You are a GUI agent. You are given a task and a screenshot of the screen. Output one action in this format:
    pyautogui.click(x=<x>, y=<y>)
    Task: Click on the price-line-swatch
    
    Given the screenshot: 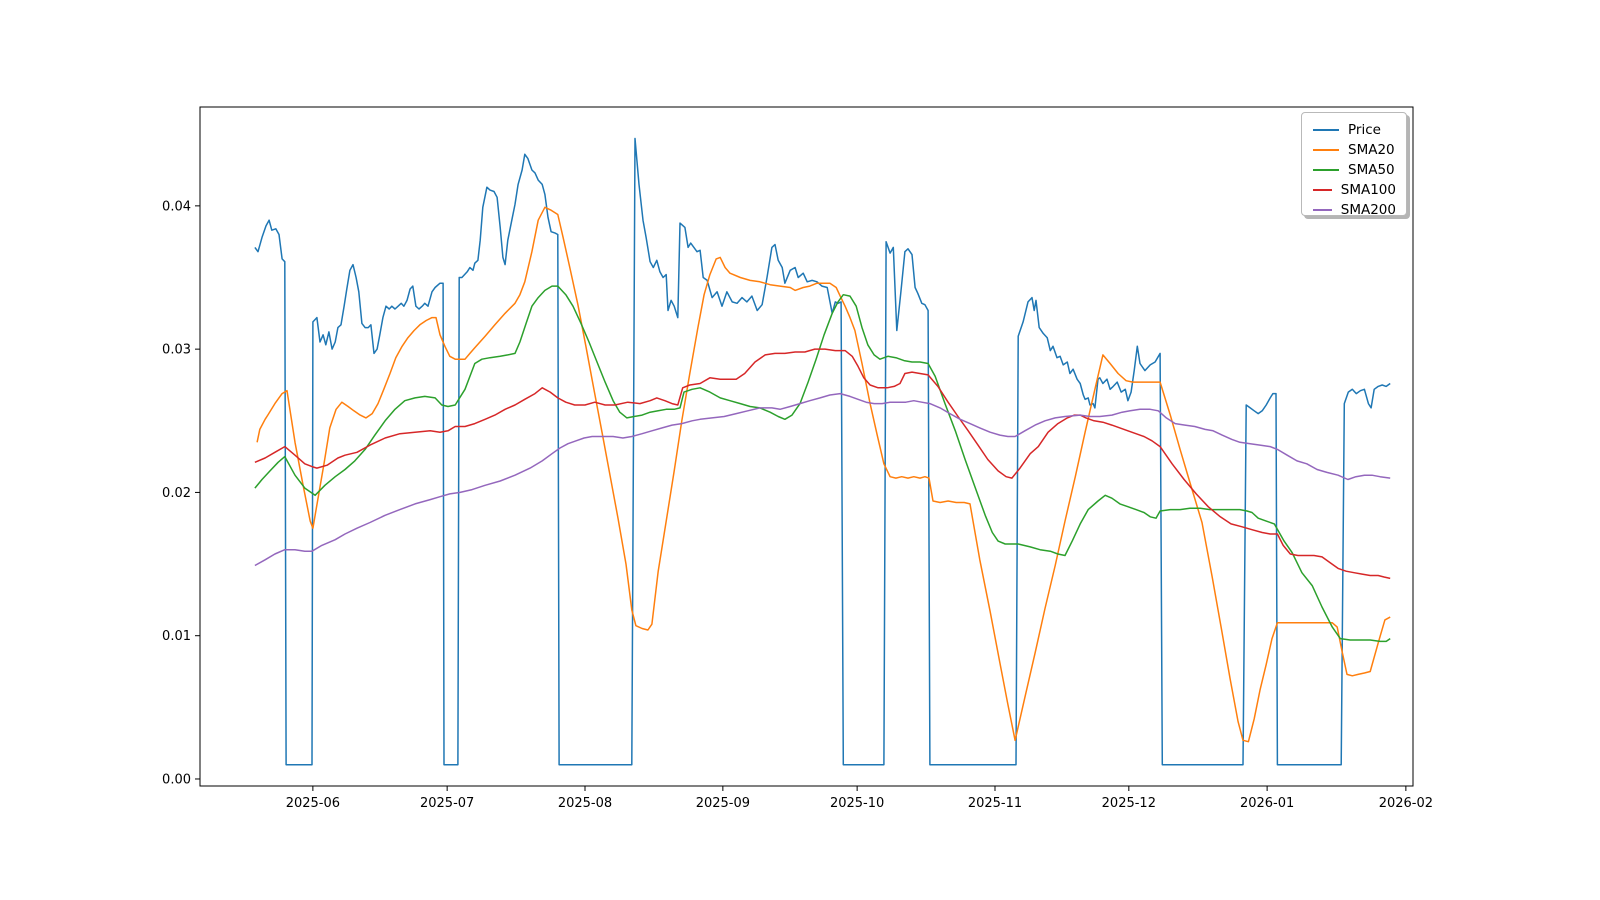 What is the action you would take?
    pyautogui.click(x=1326, y=130)
    